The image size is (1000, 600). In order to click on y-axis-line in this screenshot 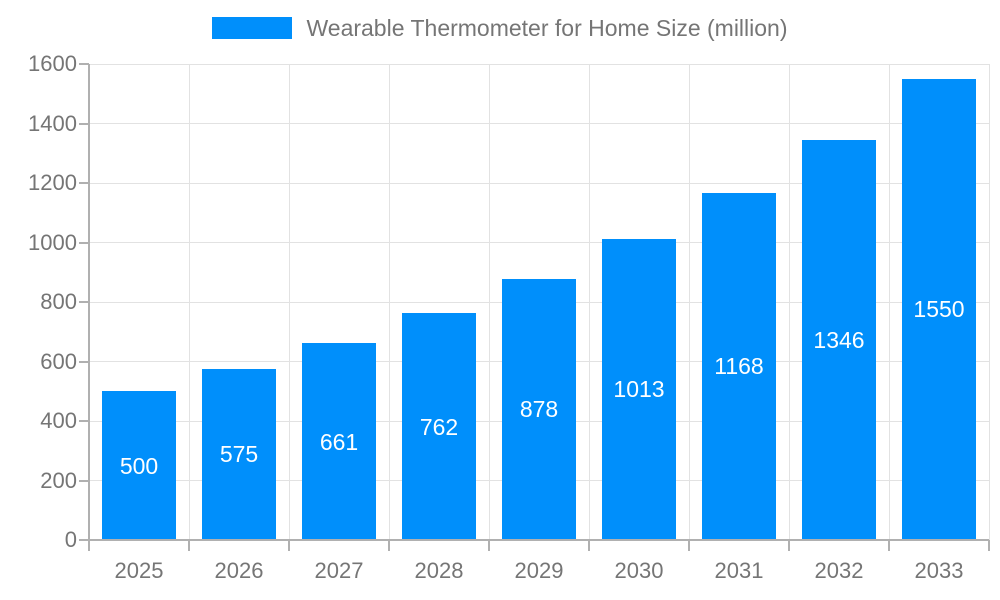, I will do `click(89, 302)`.